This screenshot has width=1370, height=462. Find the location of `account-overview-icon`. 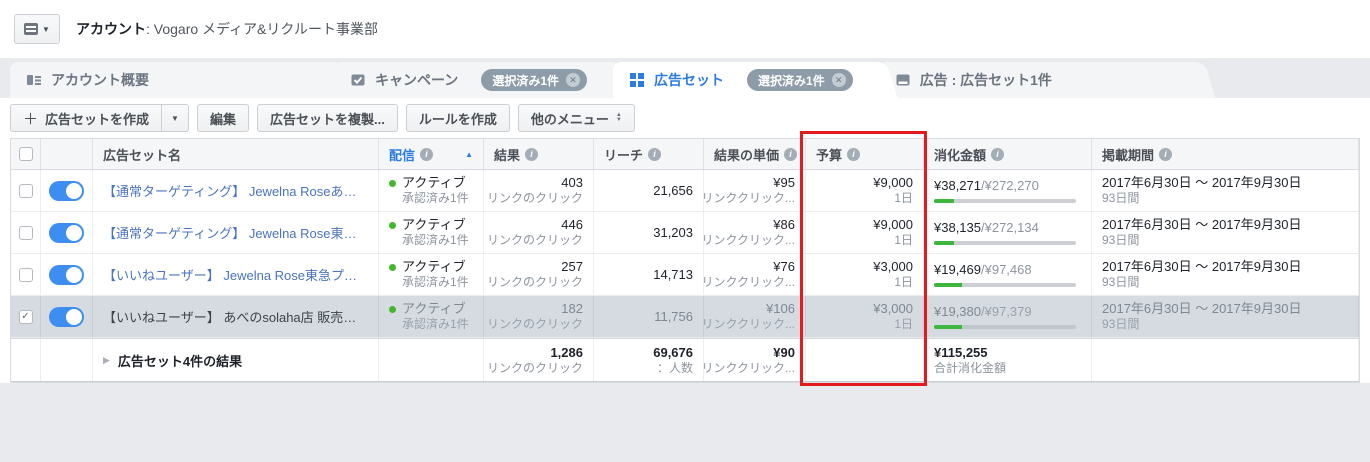

account-overview-icon is located at coordinates (34, 80).